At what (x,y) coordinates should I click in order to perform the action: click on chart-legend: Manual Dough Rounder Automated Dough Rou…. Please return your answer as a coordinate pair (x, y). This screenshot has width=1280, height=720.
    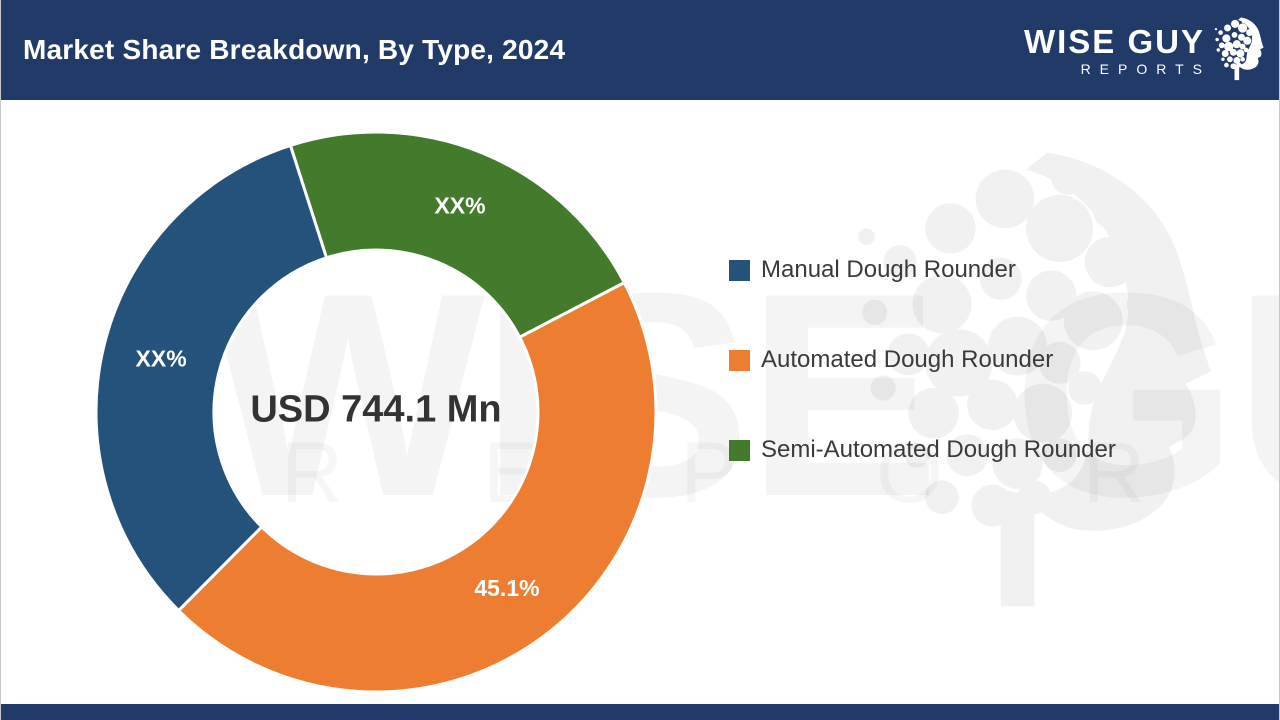
    Looking at the image, I should click on (922, 391).